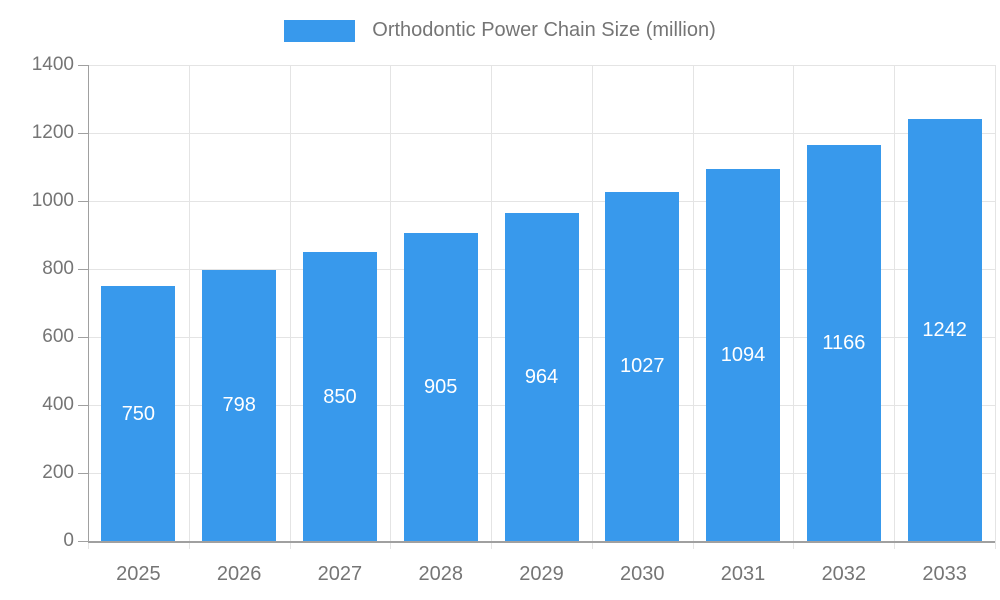  Describe the element at coordinates (52, 64) in the screenshot. I see `y-axis-label: 1400` at that location.